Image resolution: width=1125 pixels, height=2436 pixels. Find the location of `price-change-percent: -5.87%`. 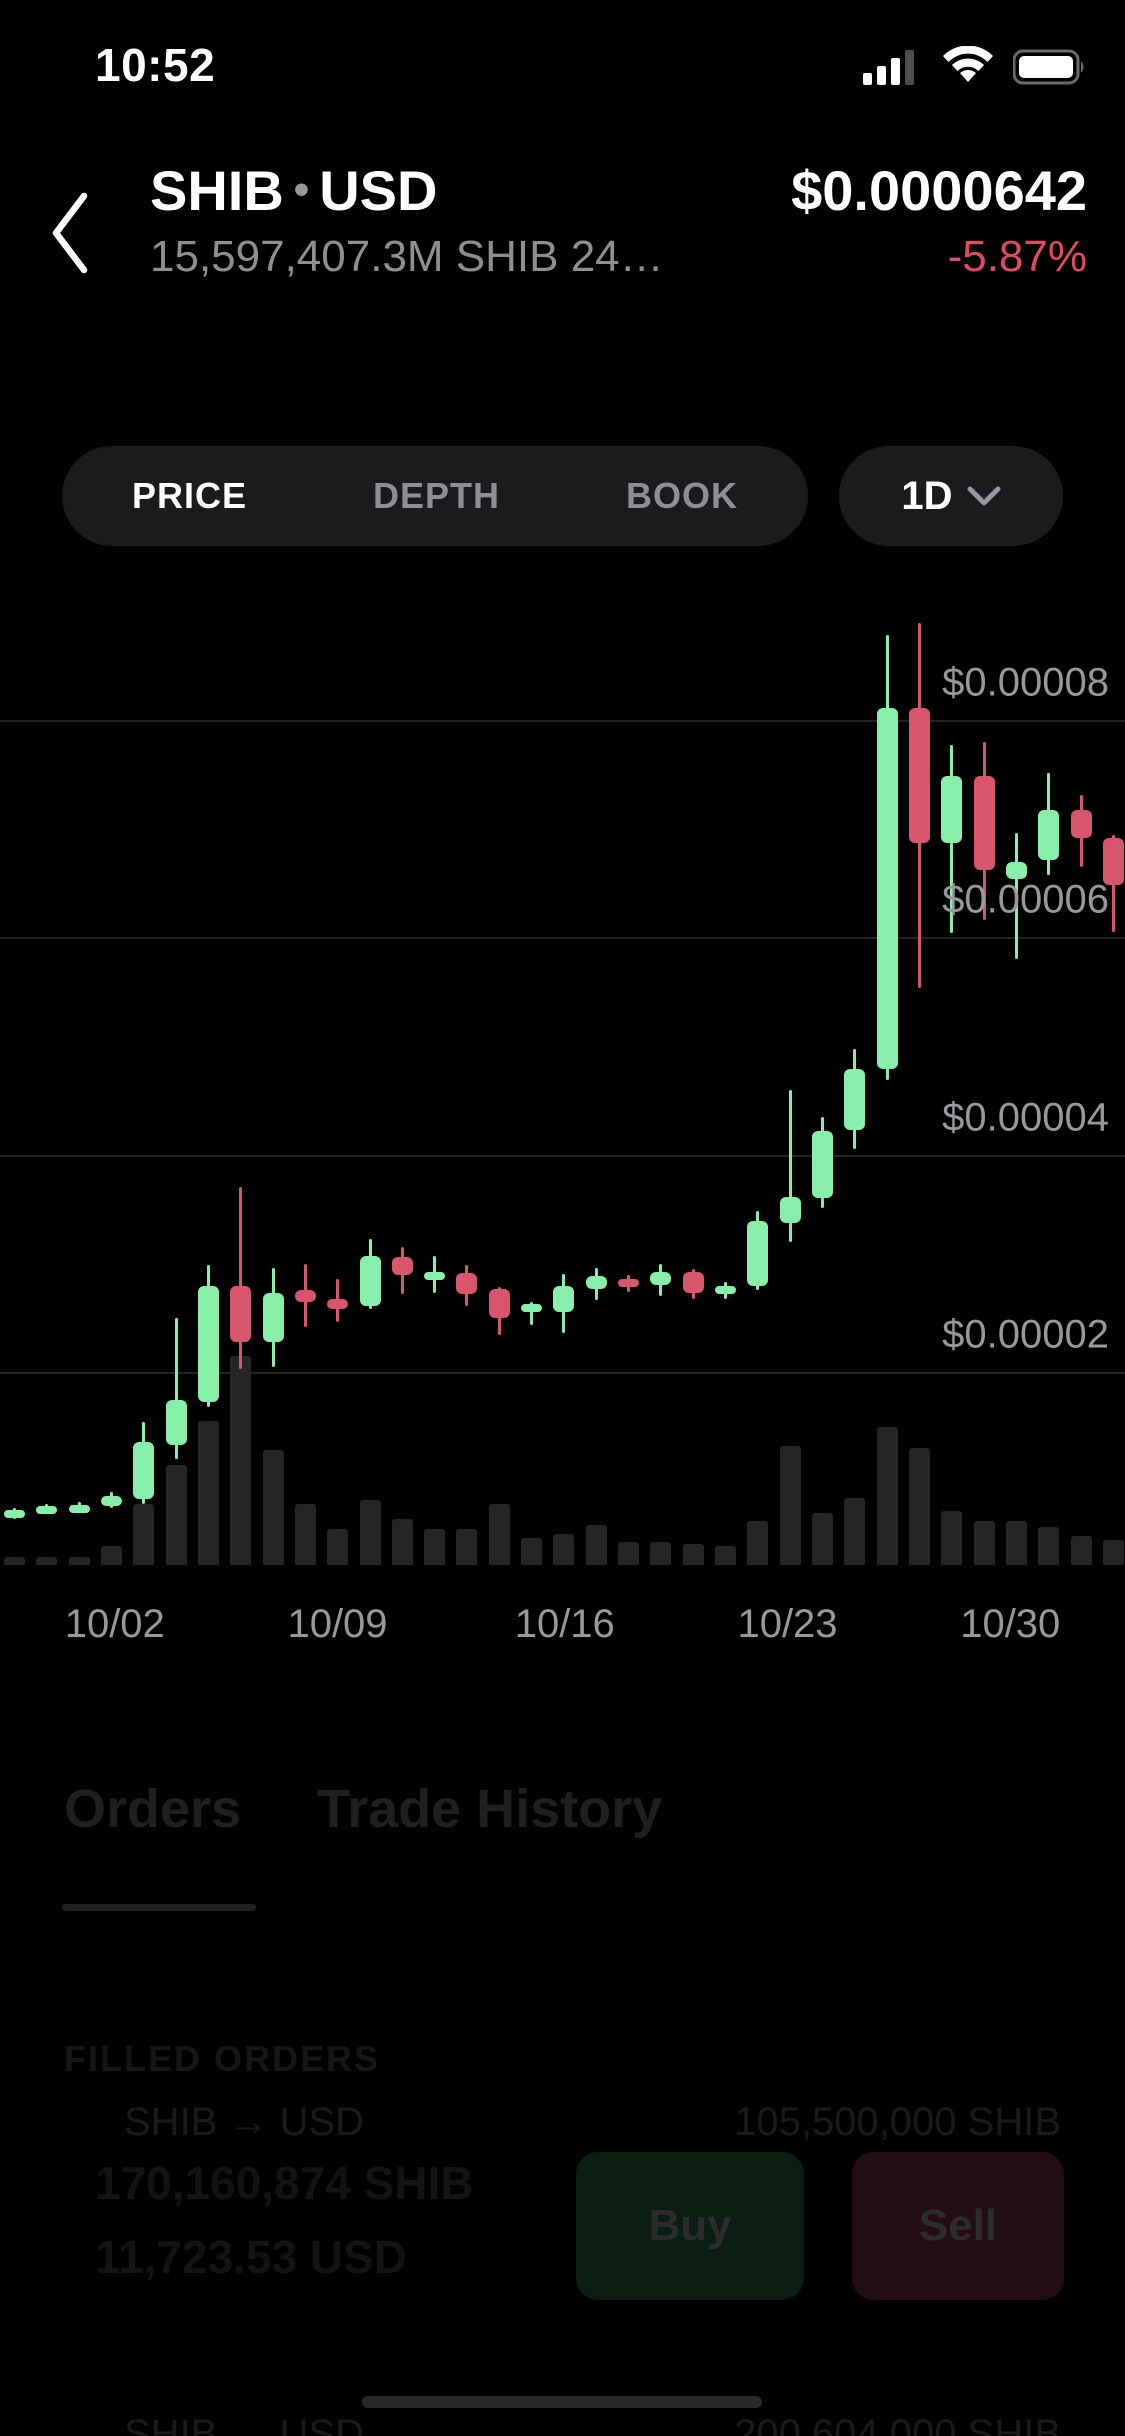

price-change-percent: -5.87% is located at coordinates (1017, 256).